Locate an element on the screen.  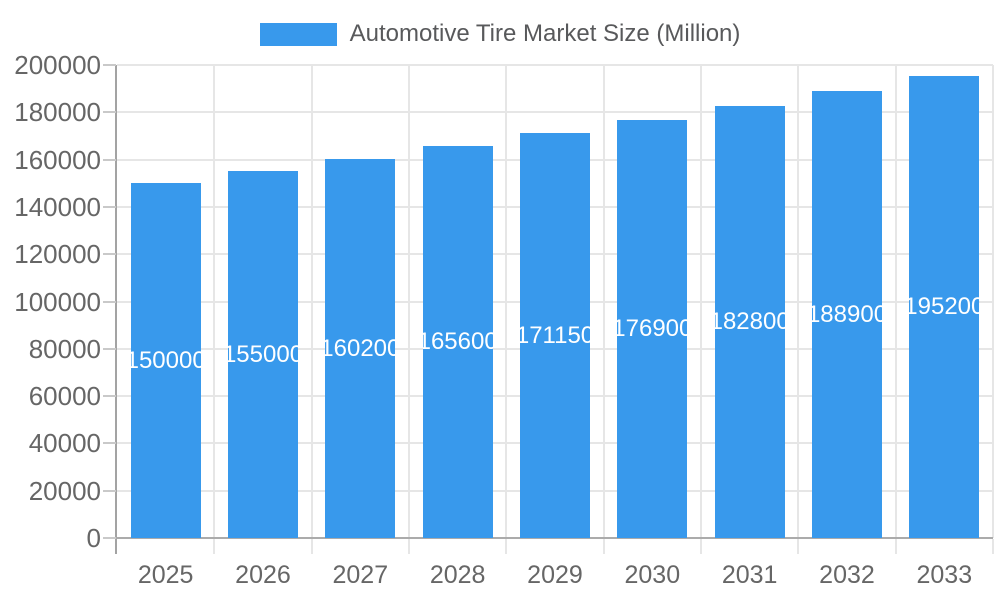
bar-value-label: 182800 is located at coordinates (749, 321).